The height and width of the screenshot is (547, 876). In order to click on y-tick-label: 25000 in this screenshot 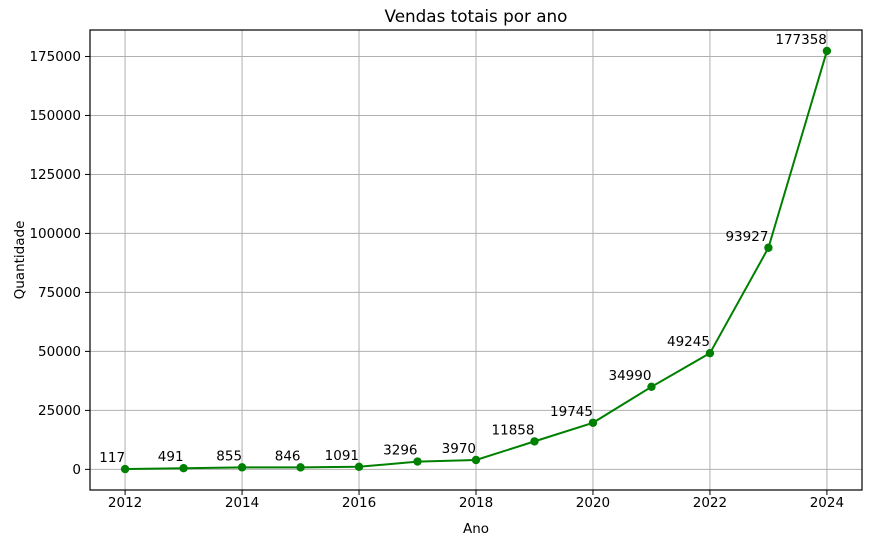, I will do `click(59, 411)`.